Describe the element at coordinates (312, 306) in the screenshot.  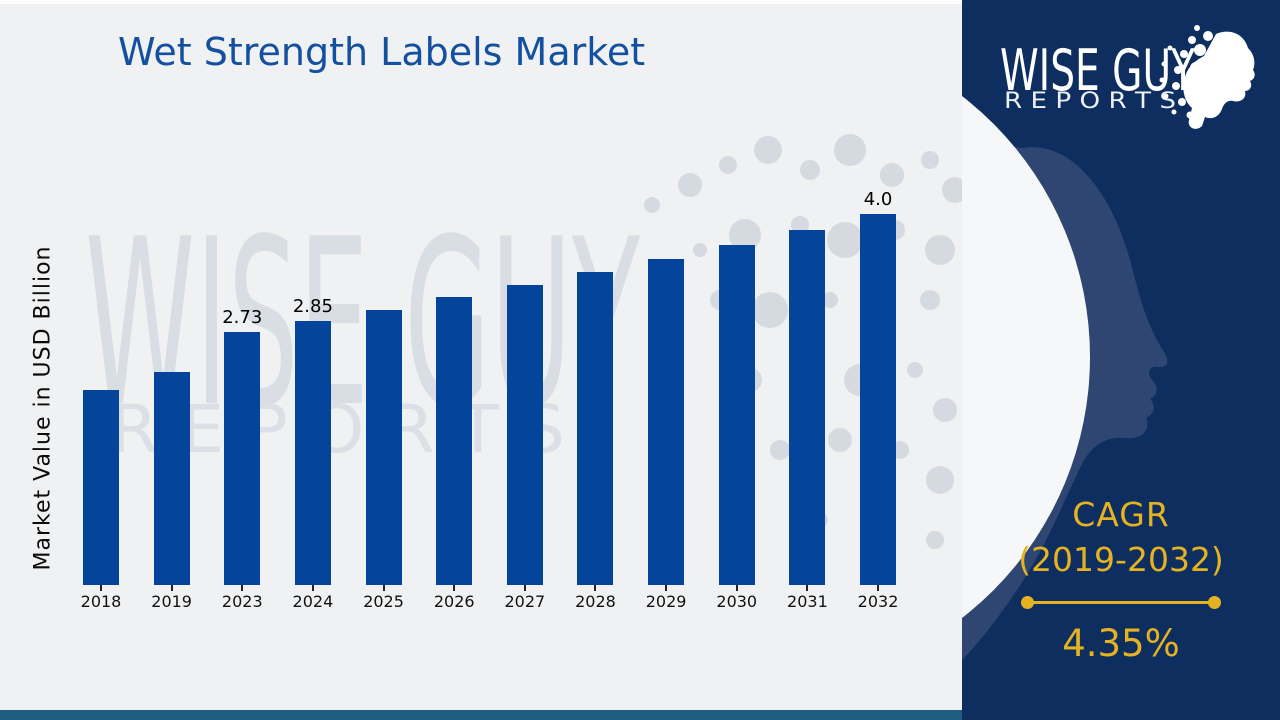
I see `bar-value-label-2024: 2.85` at that location.